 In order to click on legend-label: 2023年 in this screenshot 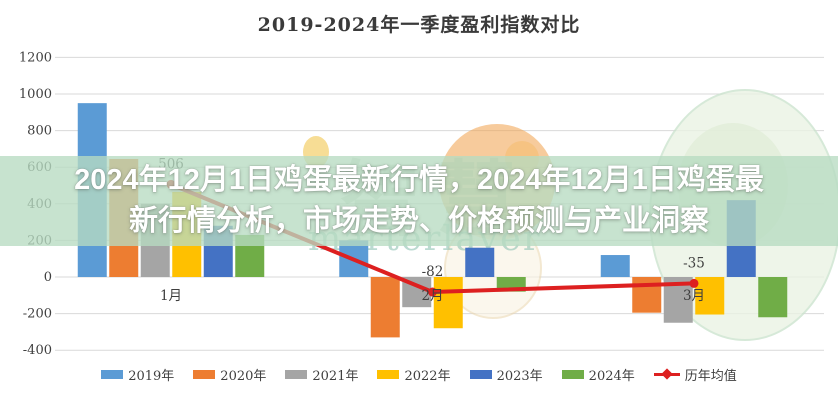, I will do `click(519, 376)`.